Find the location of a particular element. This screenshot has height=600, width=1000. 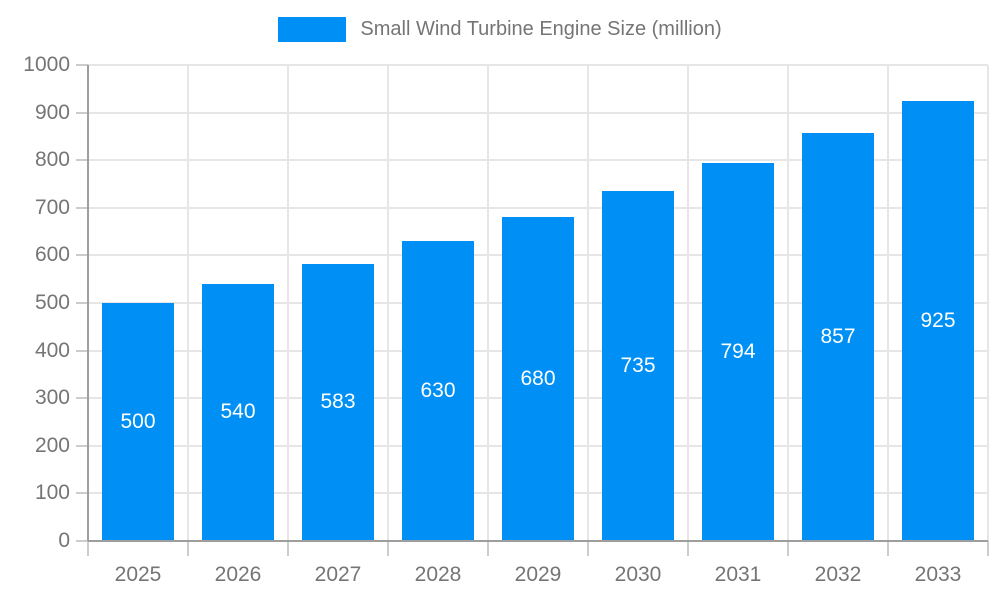

bar-value-label: 857 is located at coordinates (838, 337).